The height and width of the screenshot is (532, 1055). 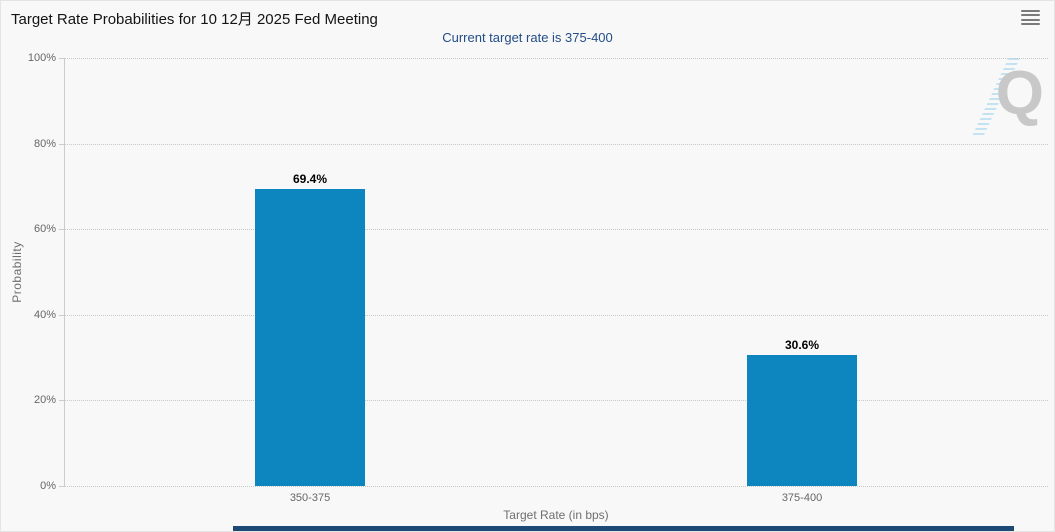 What do you see at coordinates (802, 498) in the screenshot?
I see `x-axis-category-label: 375-400` at bounding box center [802, 498].